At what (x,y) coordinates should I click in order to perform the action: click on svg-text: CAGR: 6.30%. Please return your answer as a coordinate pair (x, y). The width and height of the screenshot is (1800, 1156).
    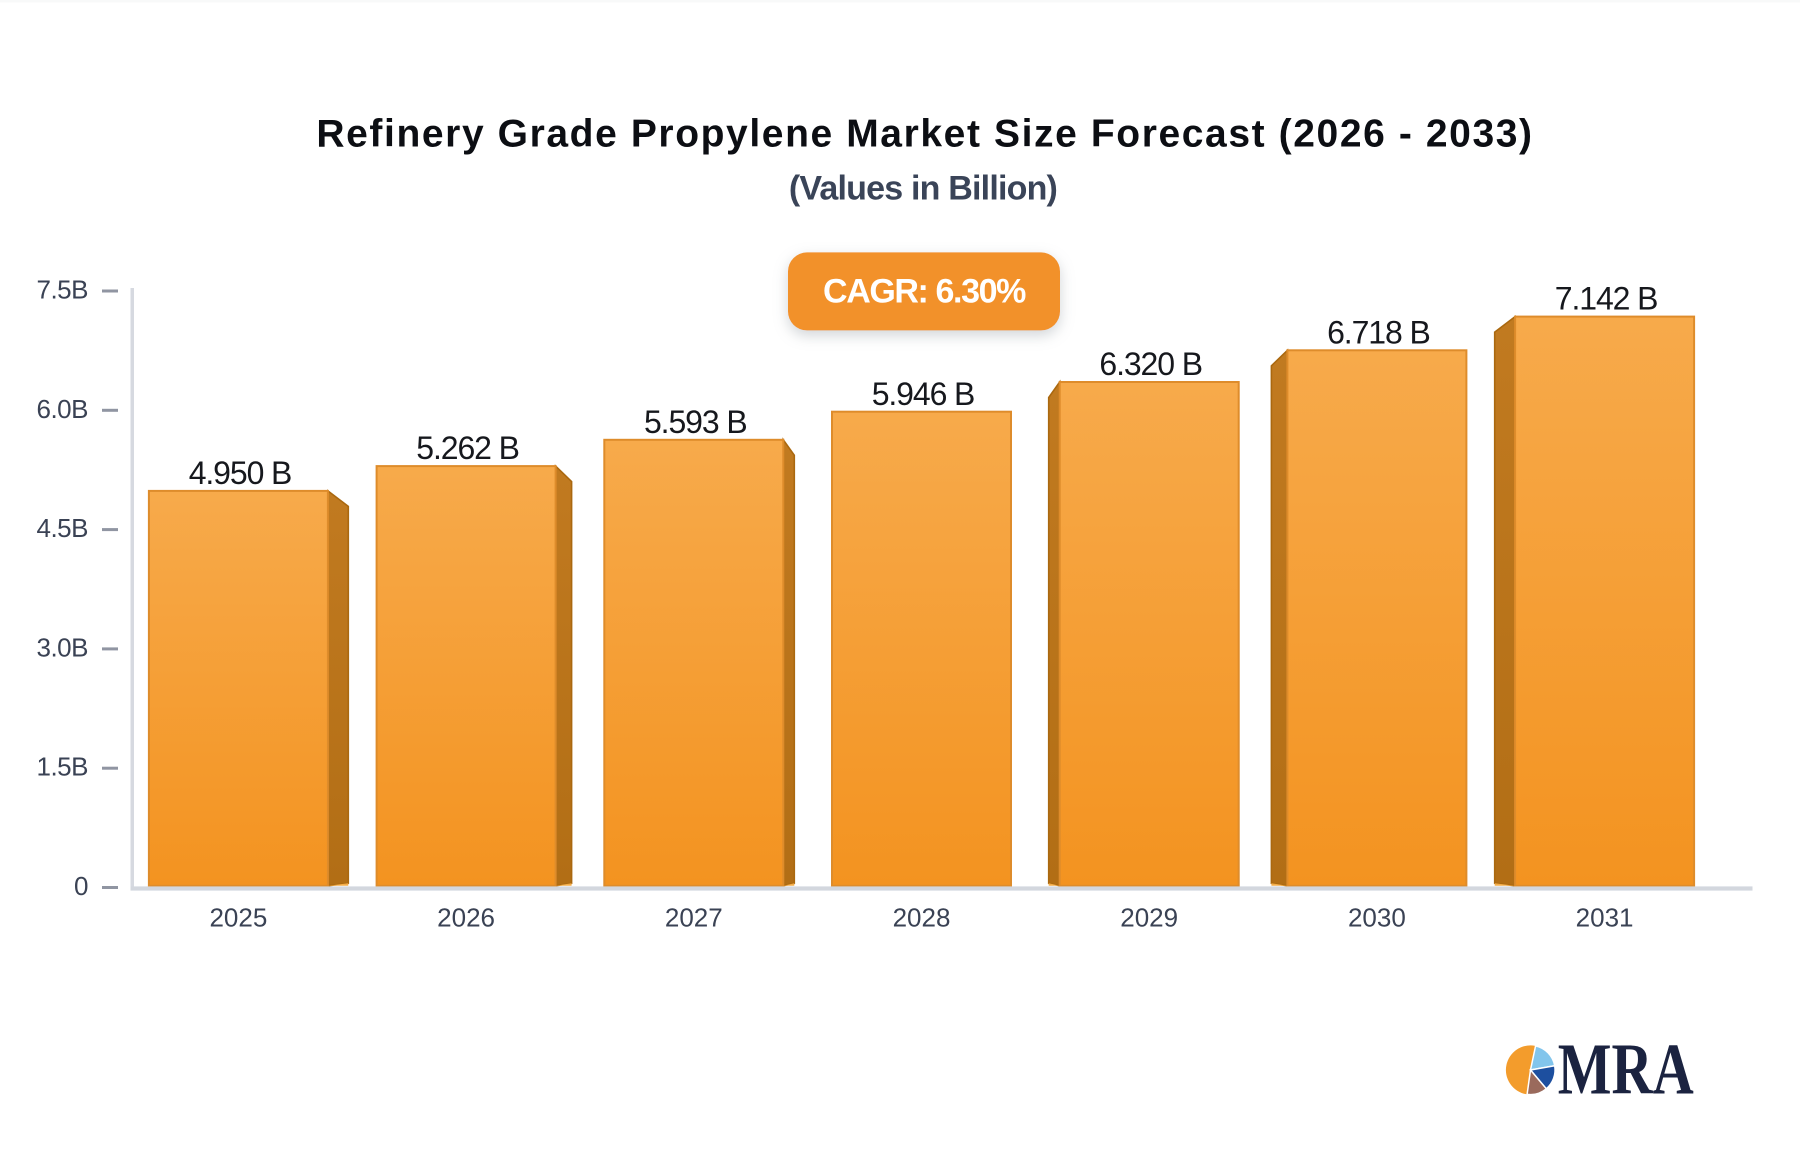
    Looking at the image, I should click on (924, 291).